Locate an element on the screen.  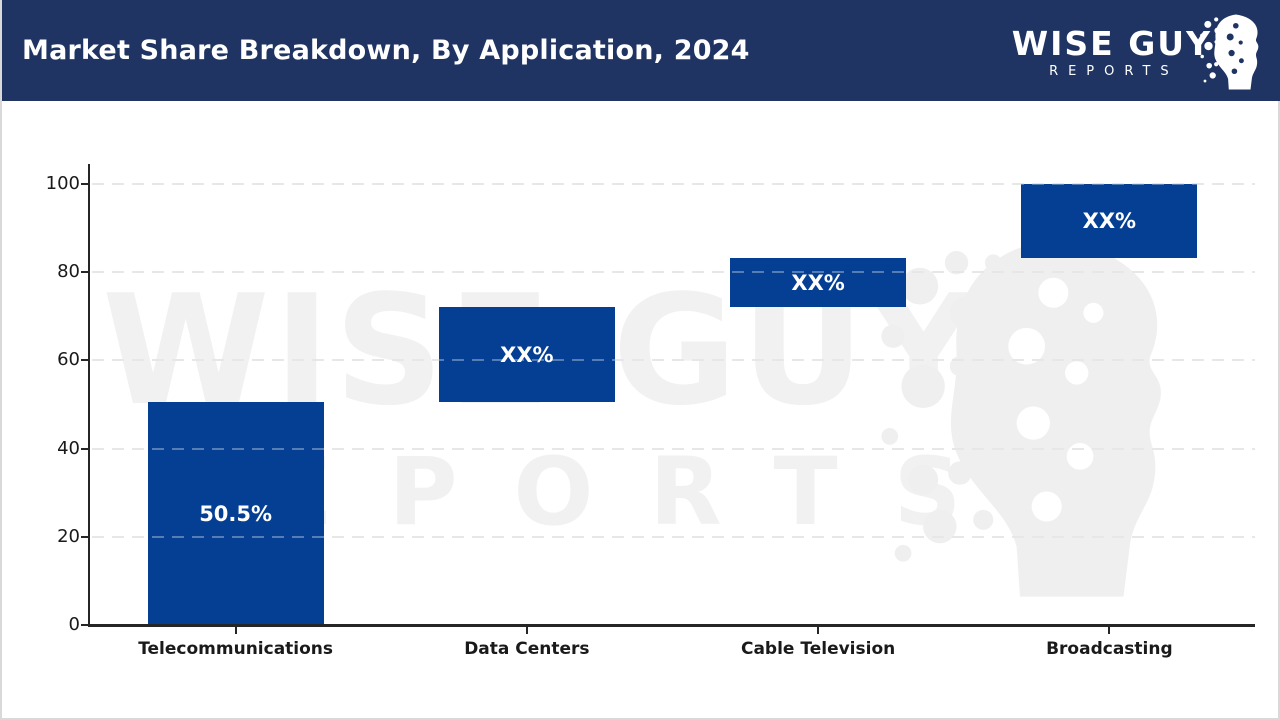
category-label: Broadcasting is located at coordinates (1109, 649).